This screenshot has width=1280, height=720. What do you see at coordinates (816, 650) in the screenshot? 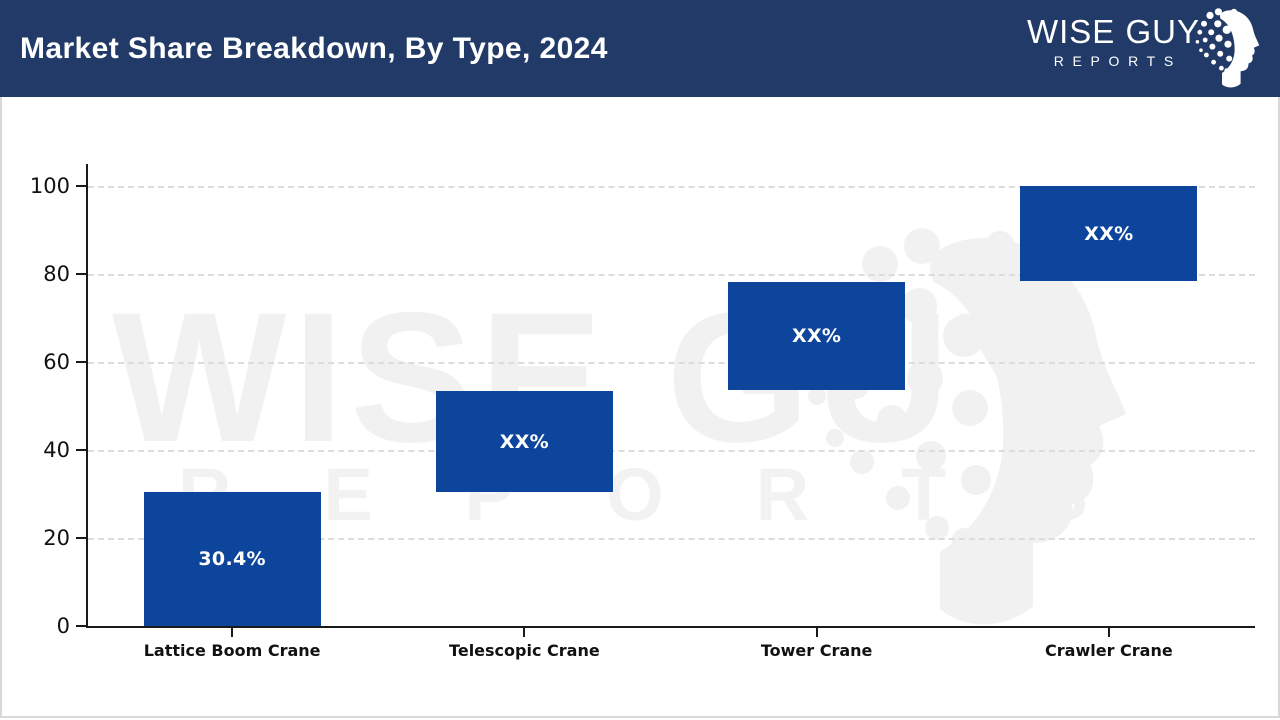
I see `x-axis-category-label: Tower Crane` at bounding box center [816, 650].